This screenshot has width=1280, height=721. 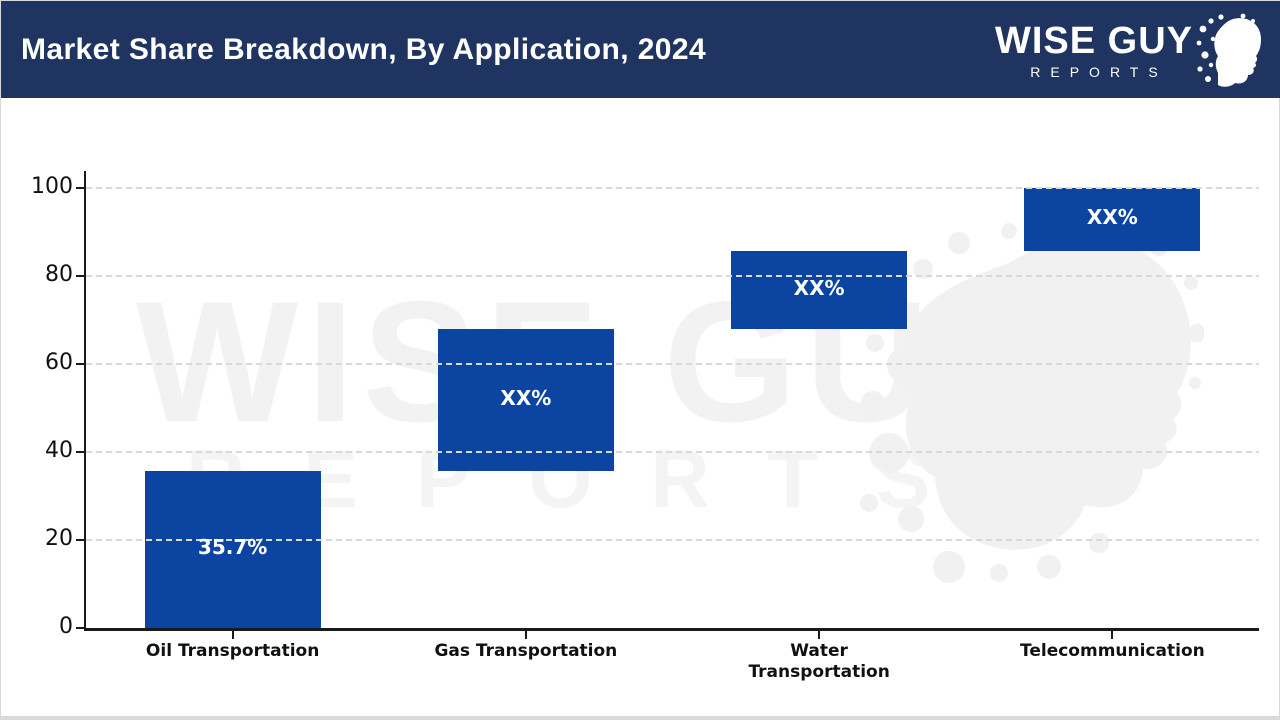 What do you see at coordinates (526, 651) in the screenshot?
I see `x-axis-category-label-gas-transportation: Gas Transportation` at bounding box center [526, 651].